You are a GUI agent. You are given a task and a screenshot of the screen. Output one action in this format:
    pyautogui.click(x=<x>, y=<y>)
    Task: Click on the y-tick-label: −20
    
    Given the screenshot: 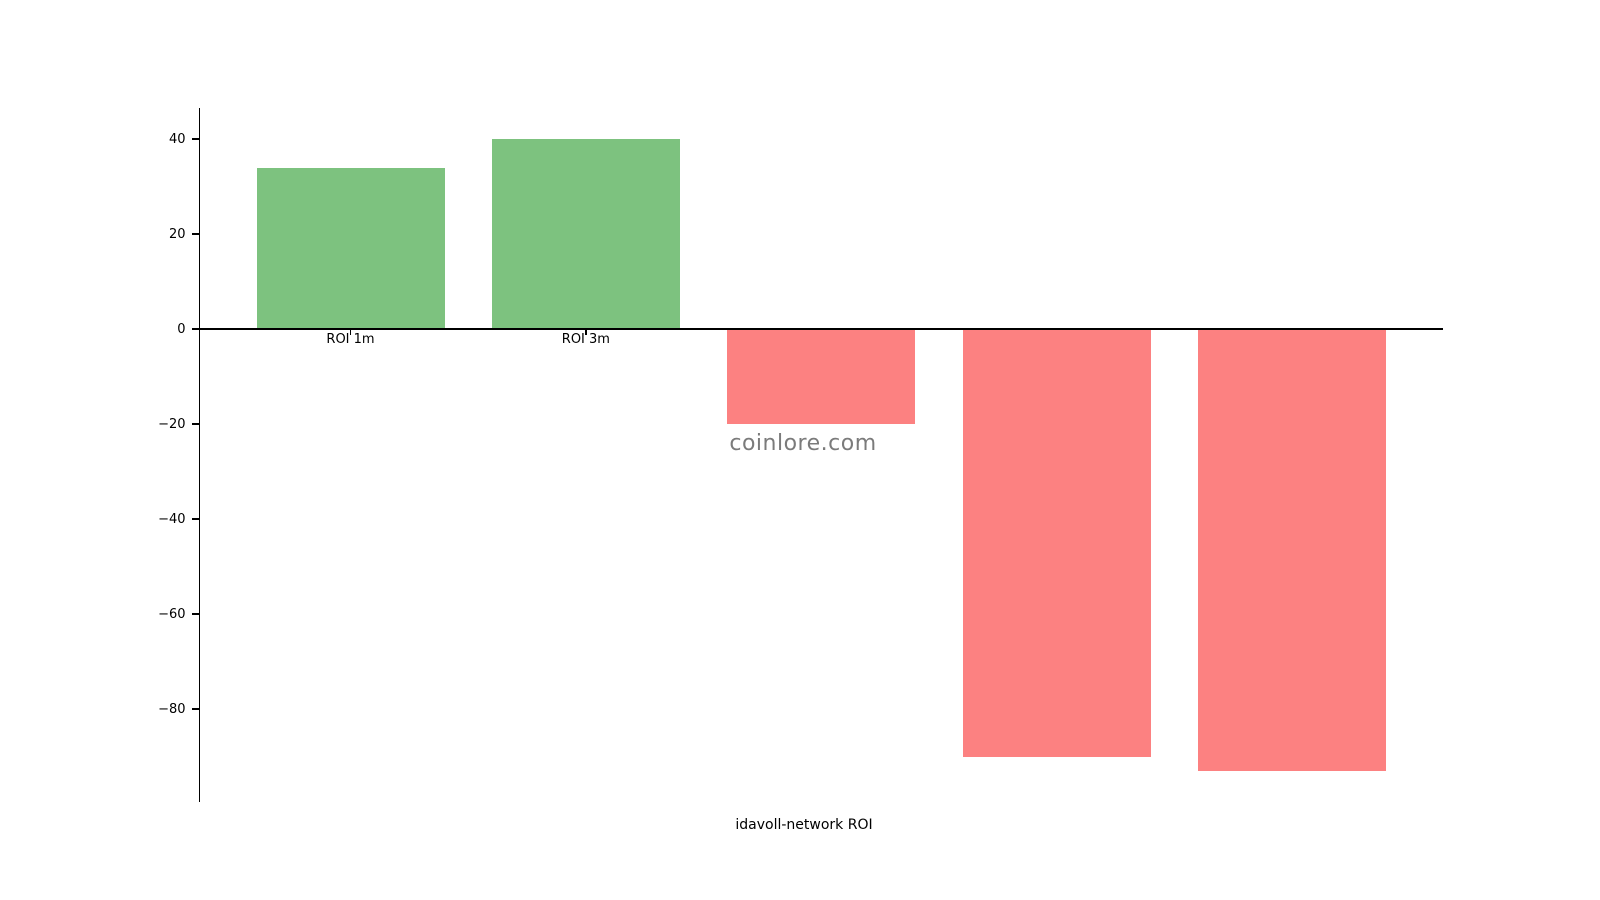 What is the action you would take?
    pyautogui.click(x=172, y=424)
    